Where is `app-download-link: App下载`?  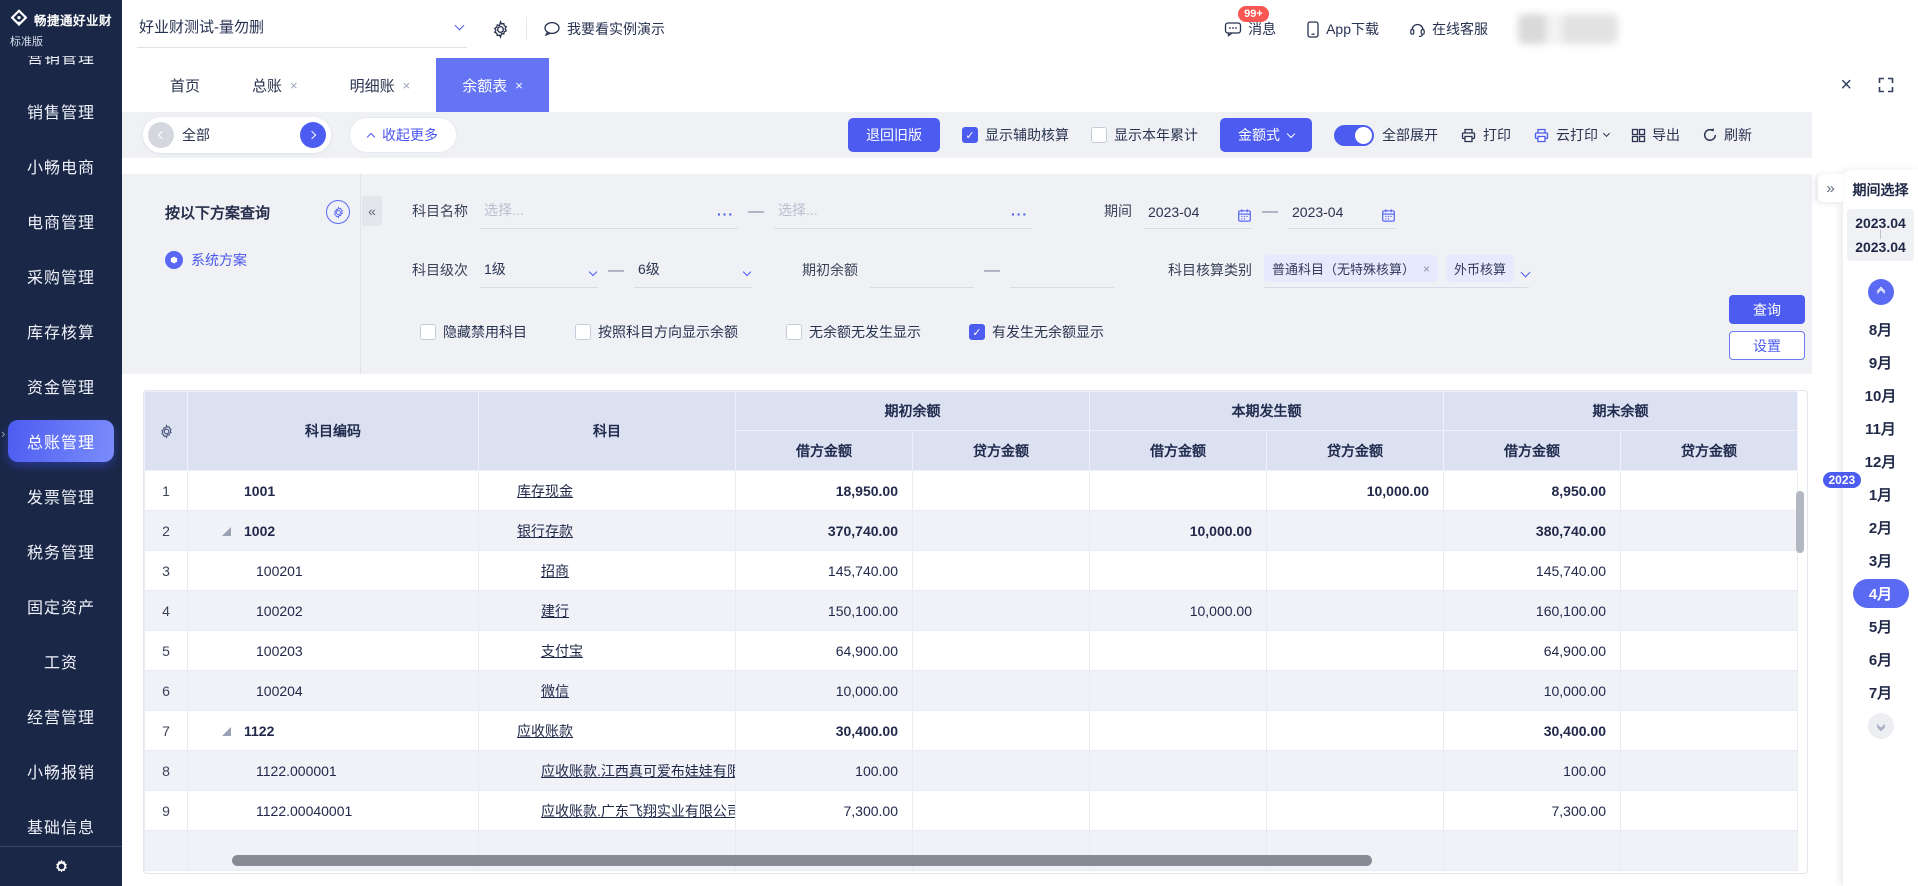
app-download-link: App下载 is located at coordinates (1342, 29).